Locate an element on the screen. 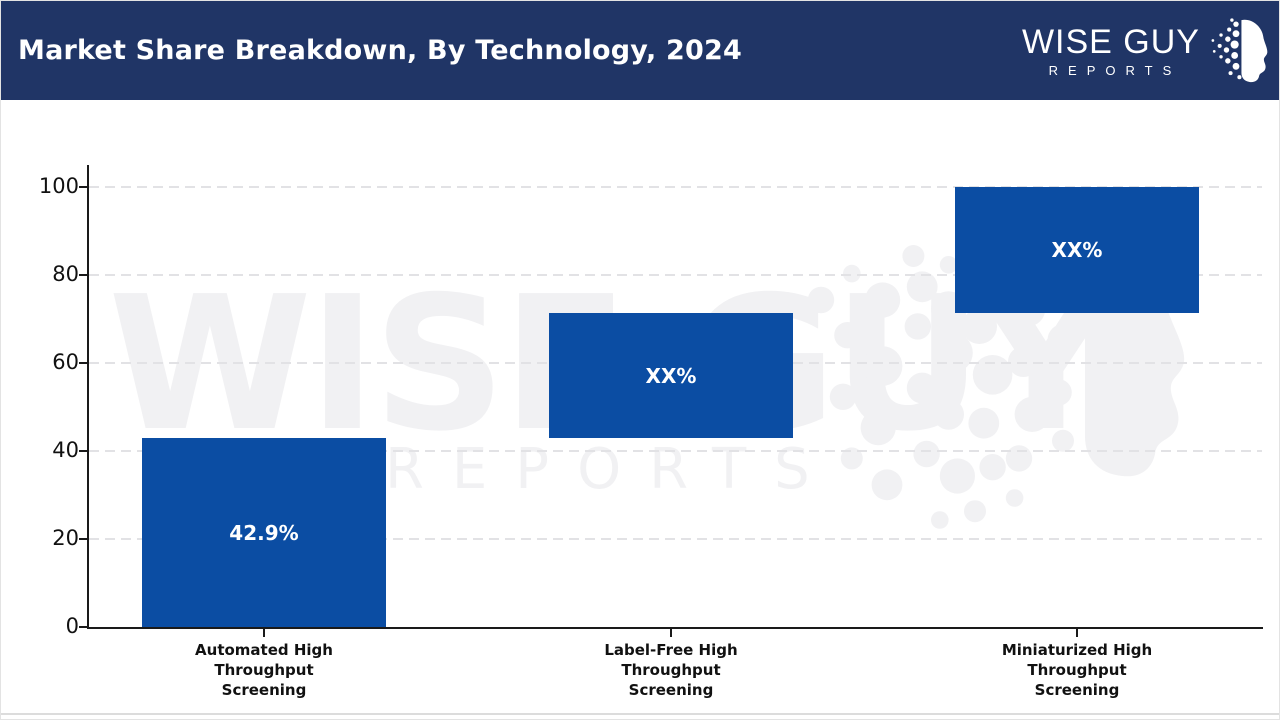 The image size is (1280, 720). brand-logo-subtitle: REPORTS is located at coordinates (1115, 70).